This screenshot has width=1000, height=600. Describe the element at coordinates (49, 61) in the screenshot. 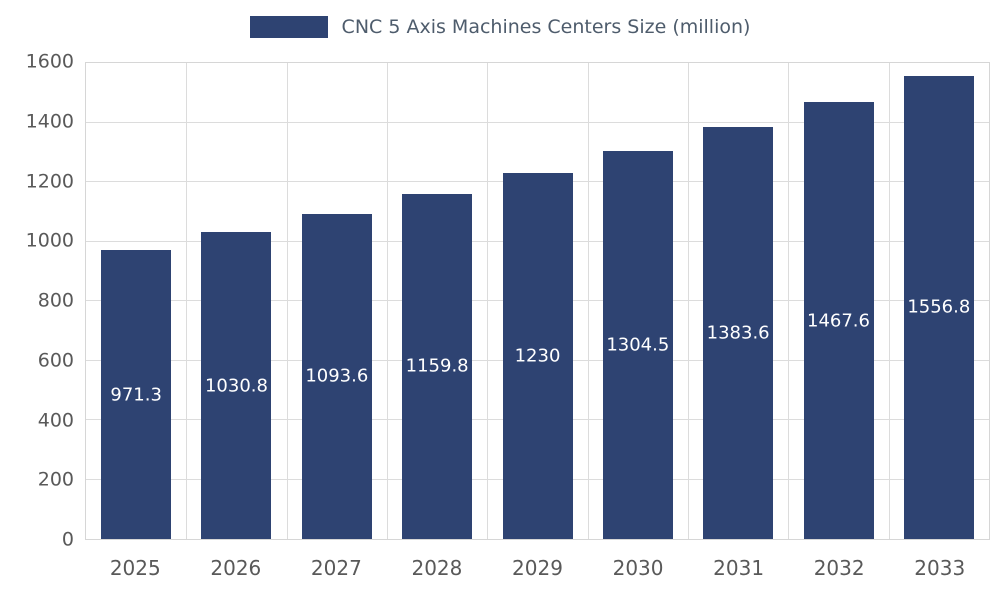

I see `y-tick-label: 1600` at that location.